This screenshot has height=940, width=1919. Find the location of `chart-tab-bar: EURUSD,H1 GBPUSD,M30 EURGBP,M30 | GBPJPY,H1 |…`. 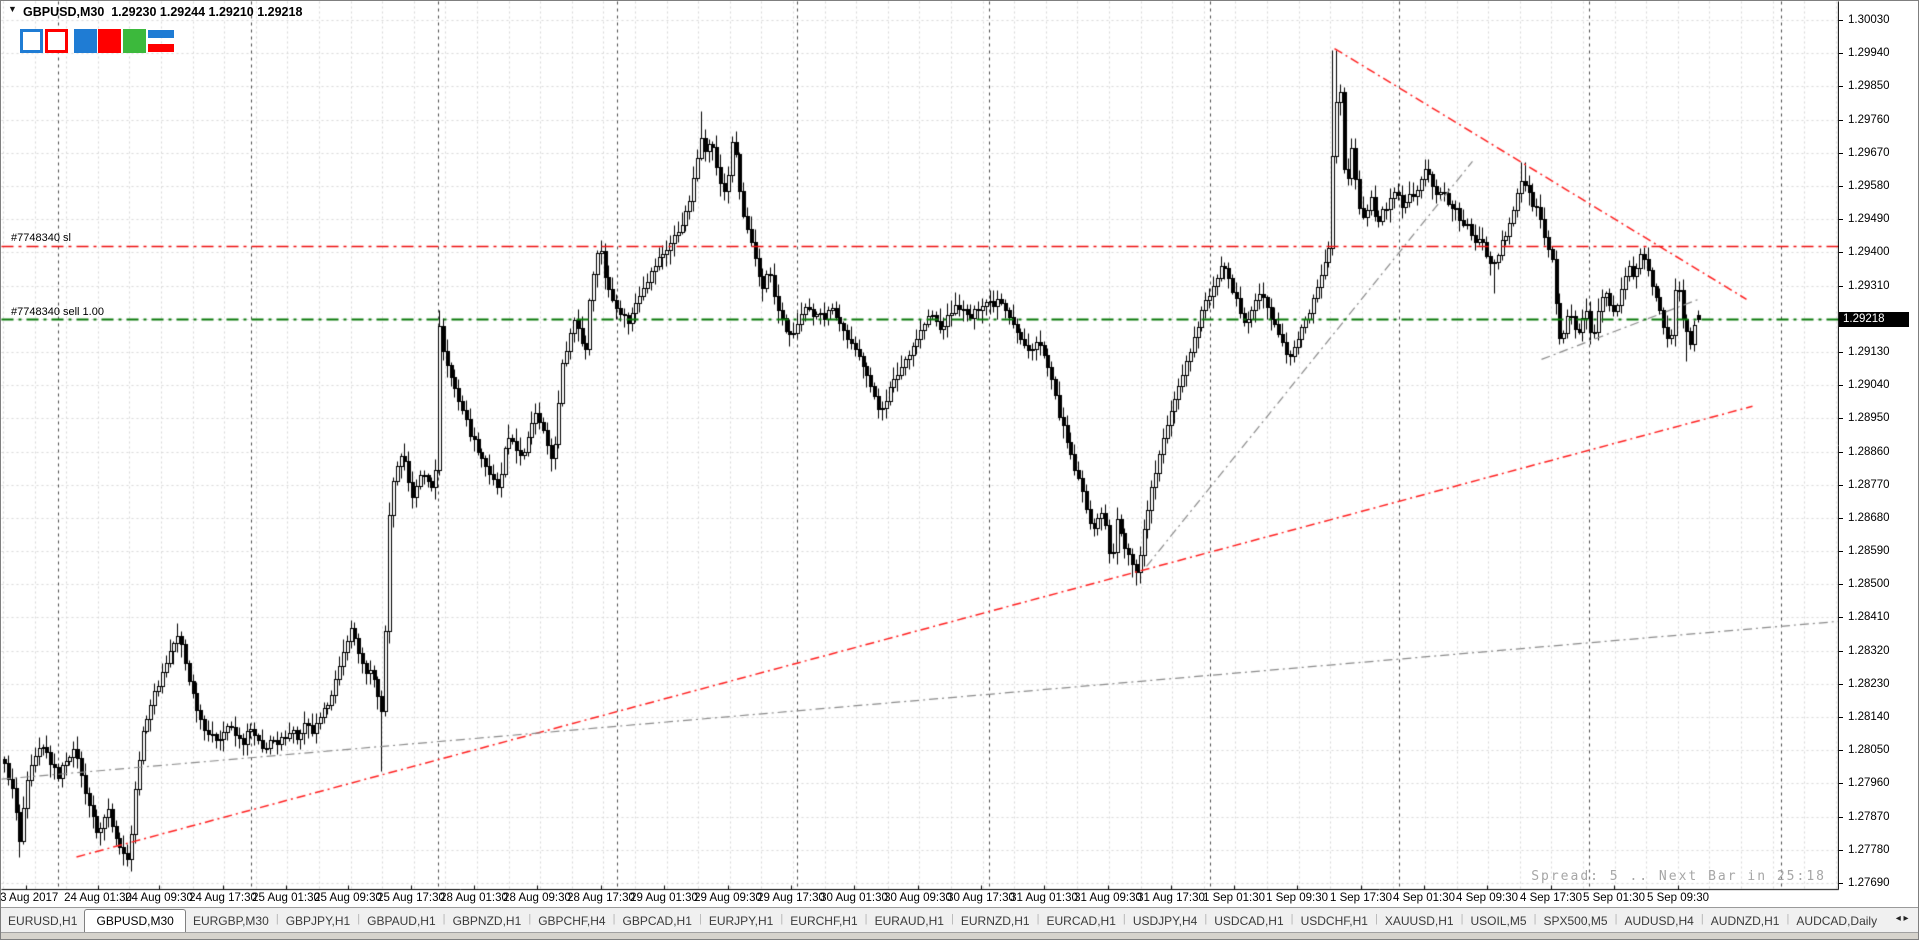

chart-tab-bar: EURUSD,H1 GBPUSD,M30 EURGBP,M30 | GBPJPY,H1 |… is located at coordinates (959, 920).